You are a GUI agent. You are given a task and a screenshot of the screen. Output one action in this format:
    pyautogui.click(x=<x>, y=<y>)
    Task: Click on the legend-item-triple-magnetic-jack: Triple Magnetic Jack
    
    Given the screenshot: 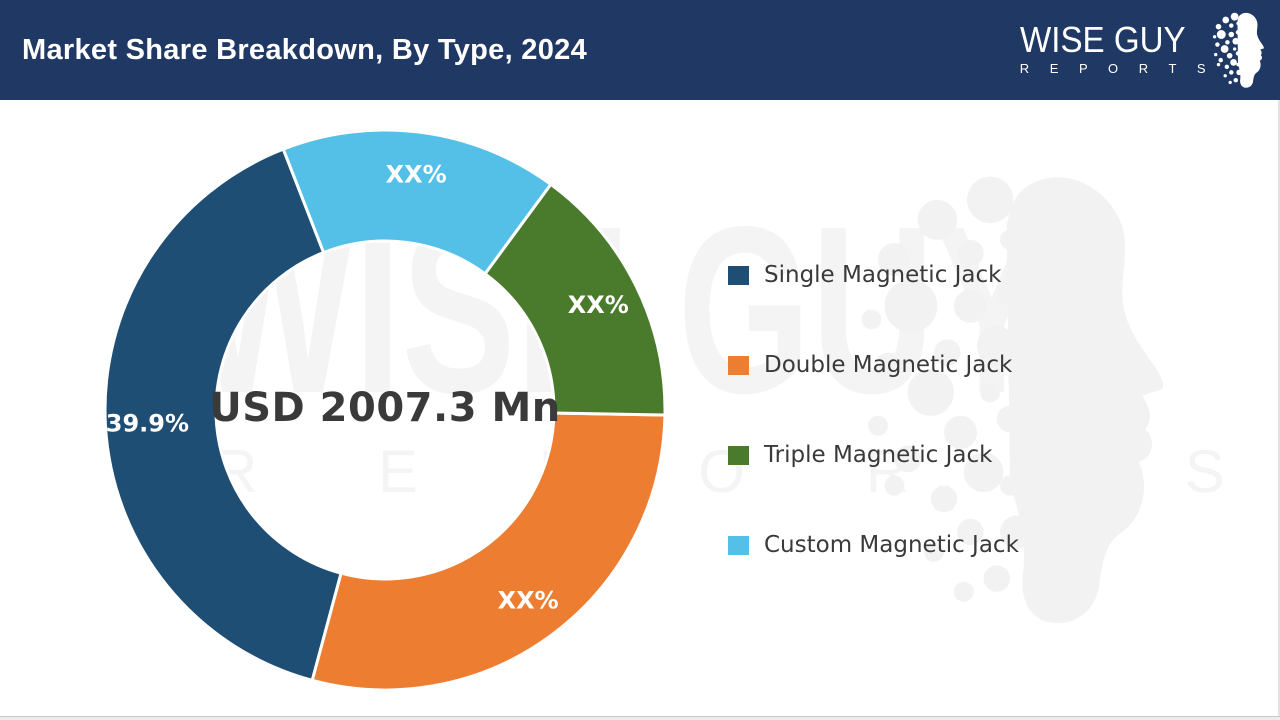 What is the action you would take?
    pyautogui.click(x=860, y=455)
    